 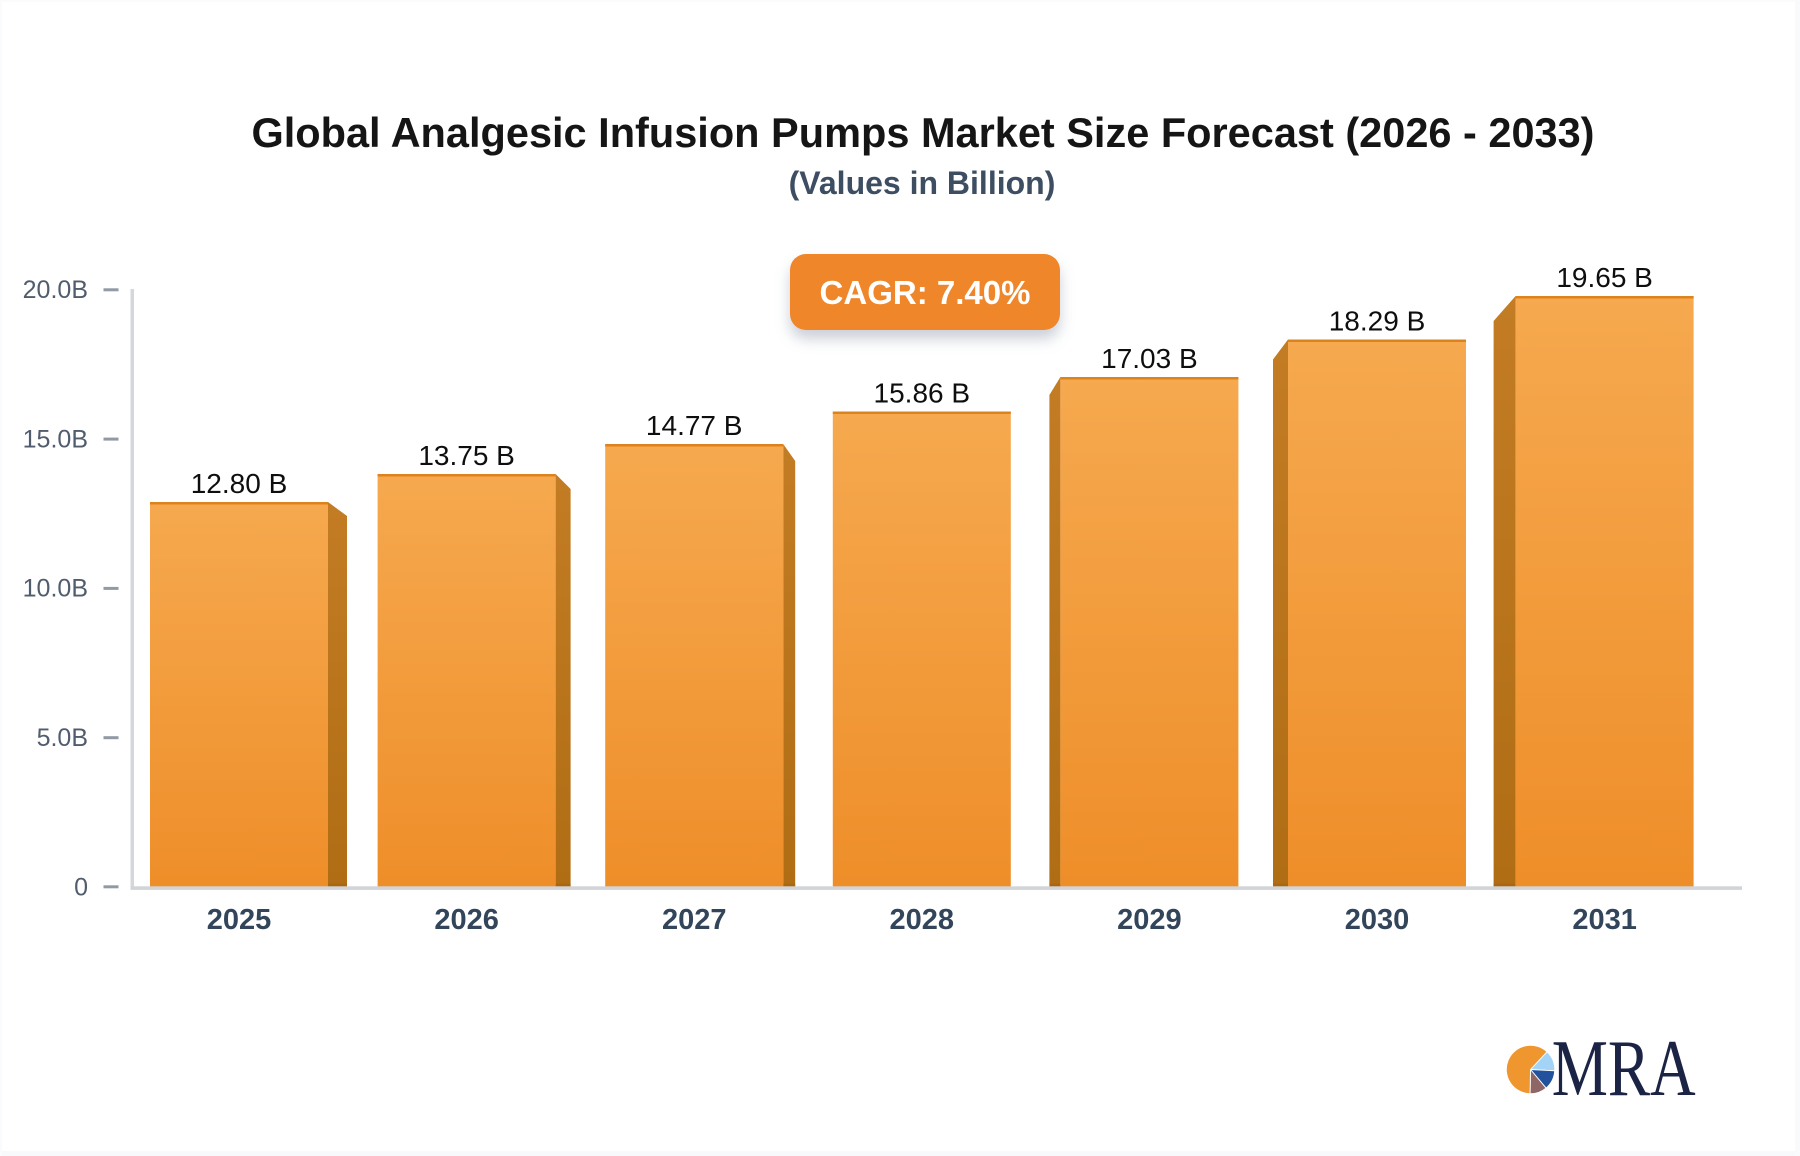 What do you see at coordinates (1149, 358) in the screenshot?
I see `svg-text: 17.03 B` at bounding box center [1149, 358].